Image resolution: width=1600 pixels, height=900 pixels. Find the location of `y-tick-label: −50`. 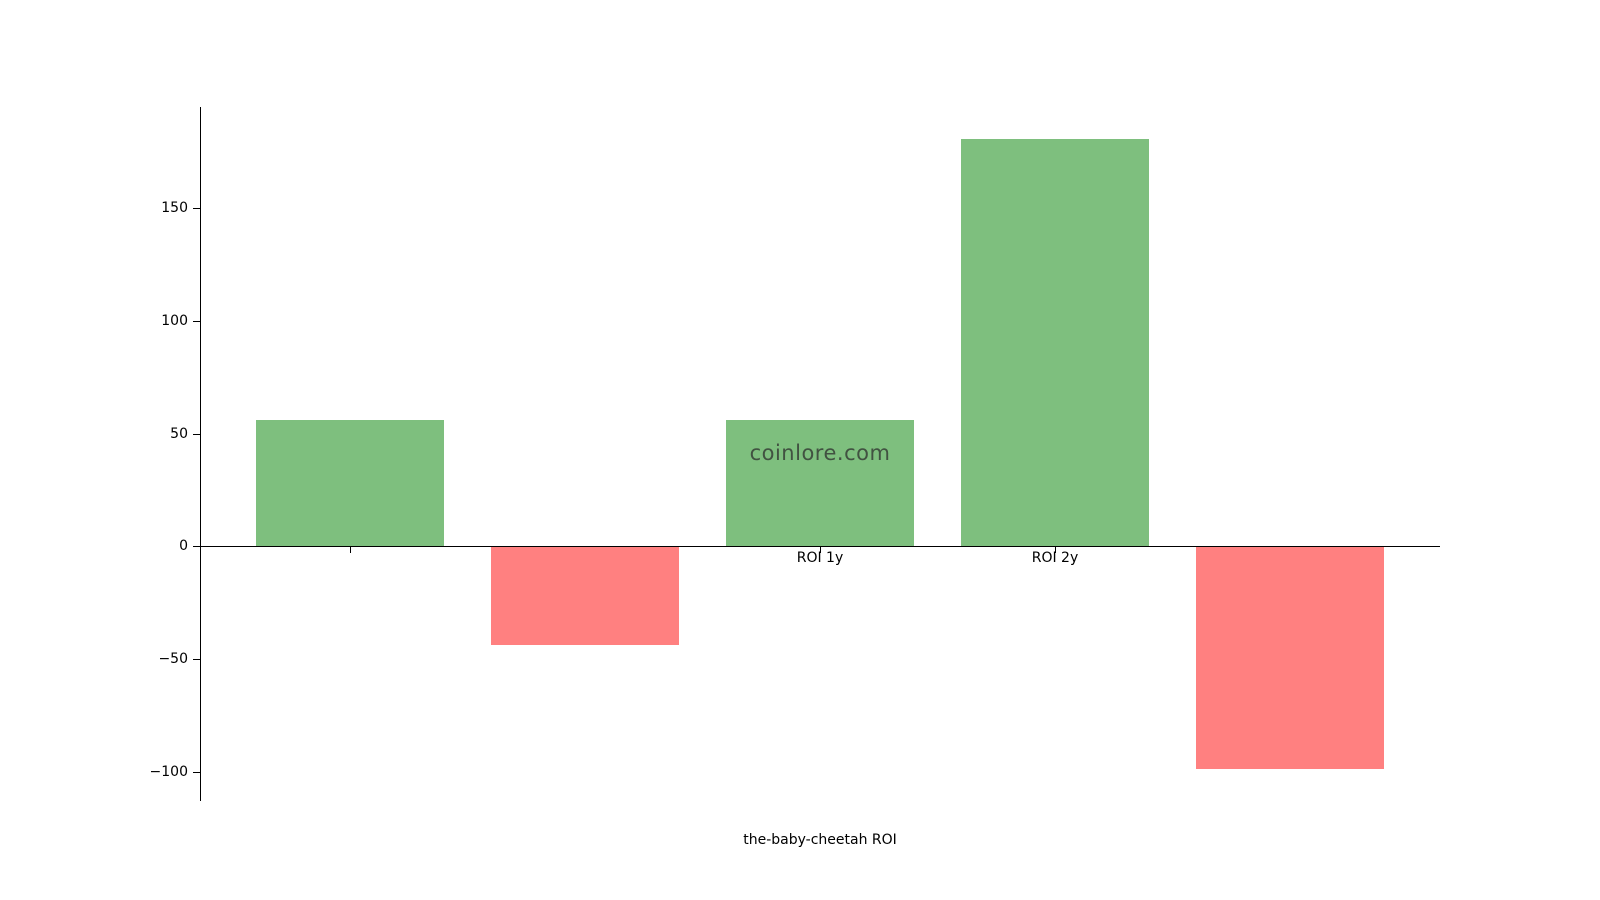

y-tick-label: −50 is located at coordinates (173, 659).